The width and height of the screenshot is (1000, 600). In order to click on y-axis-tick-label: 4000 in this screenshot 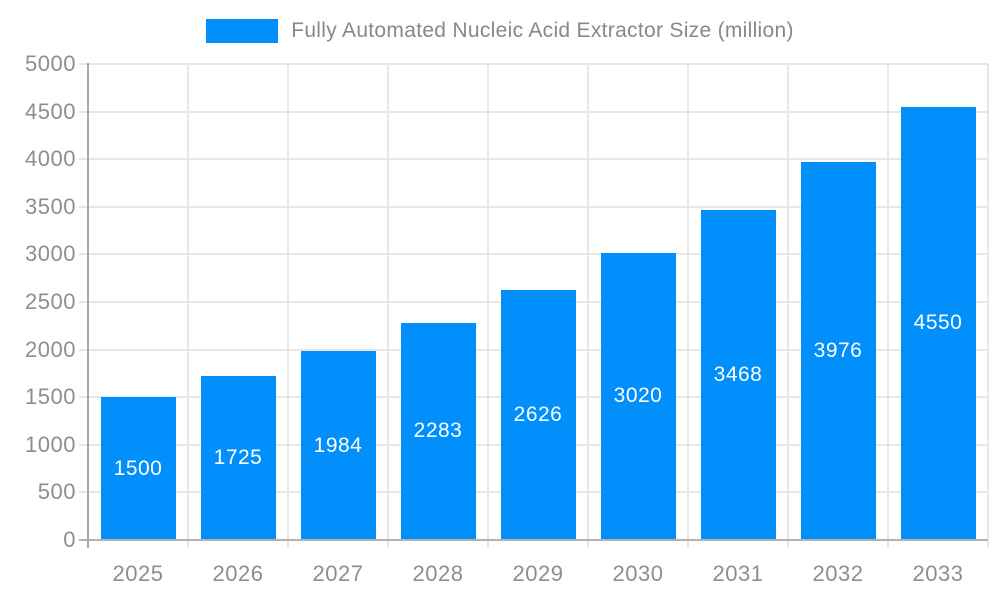, I will do `click(50, 158)`.